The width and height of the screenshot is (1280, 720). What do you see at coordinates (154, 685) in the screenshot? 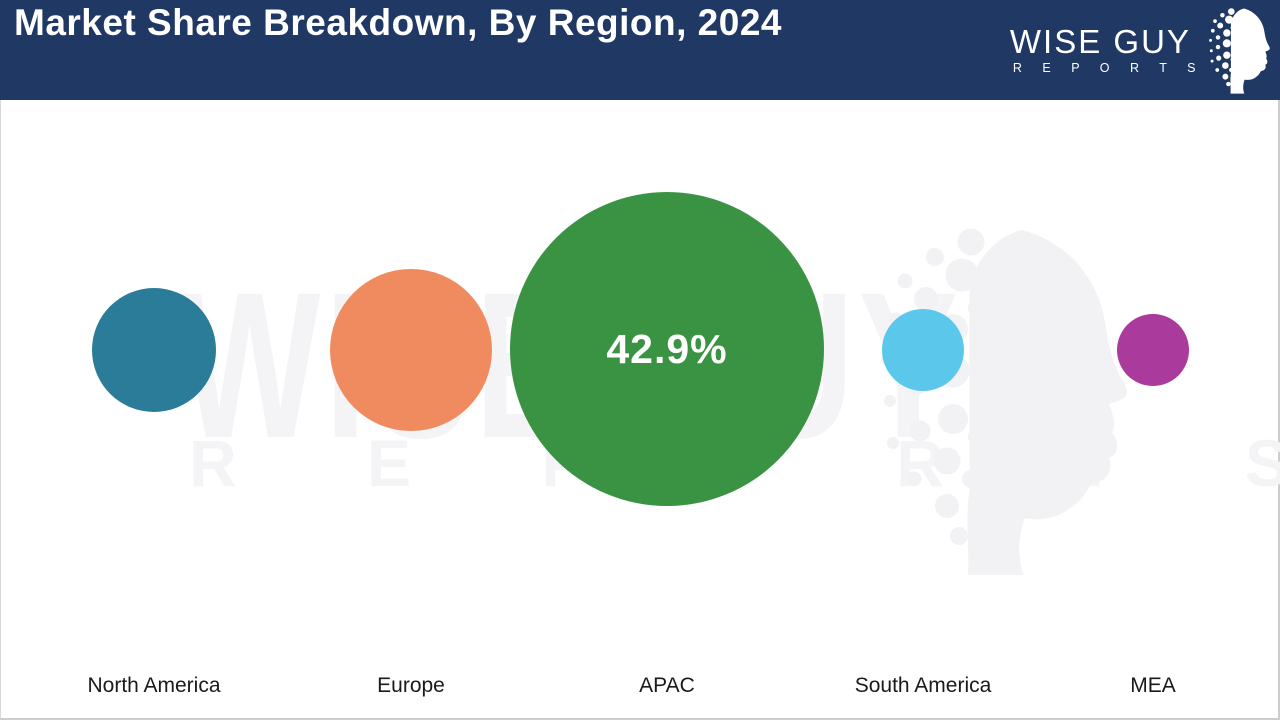
I see `bubble-label-north-america: North America` at bounding box center [154, 685].